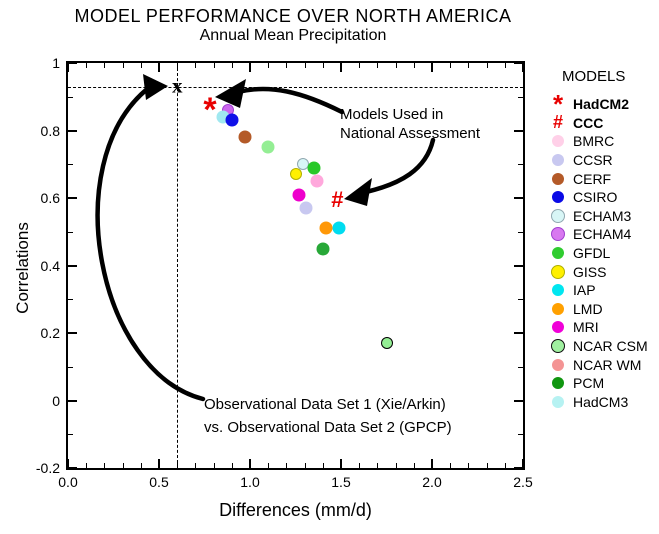 This screenshot has width=659, height=534. Describe the element at coordinates (293, 16) in the screenshot. I see `chart-title: MODEL PERFORMANCE OVER NORTH AMERICA` at that location.